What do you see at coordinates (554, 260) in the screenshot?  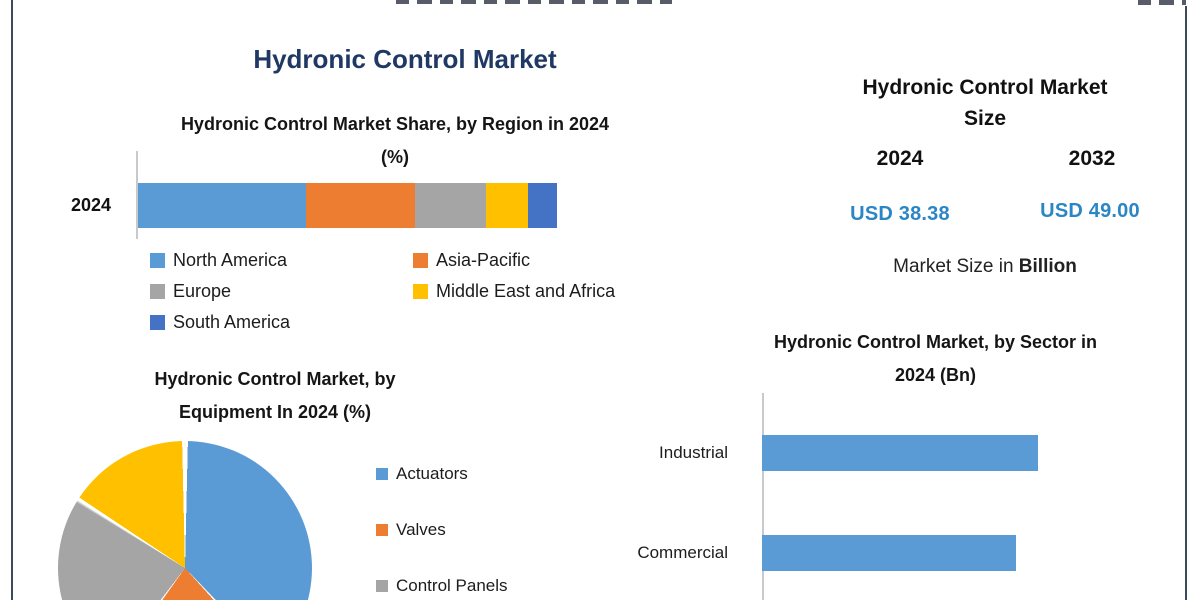 I see `legend-item: Asia-Pacific` at bounding box center [554, 260].